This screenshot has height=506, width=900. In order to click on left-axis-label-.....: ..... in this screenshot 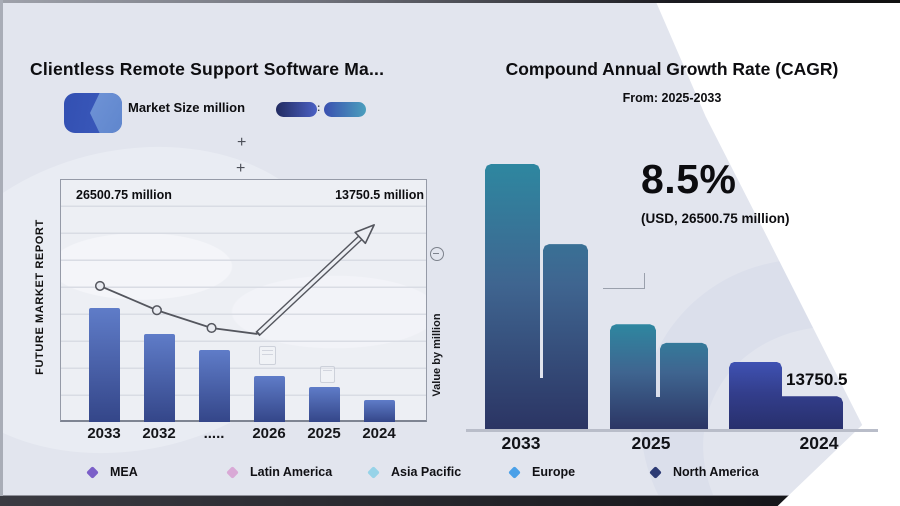, I will do `click(214, 433)`.